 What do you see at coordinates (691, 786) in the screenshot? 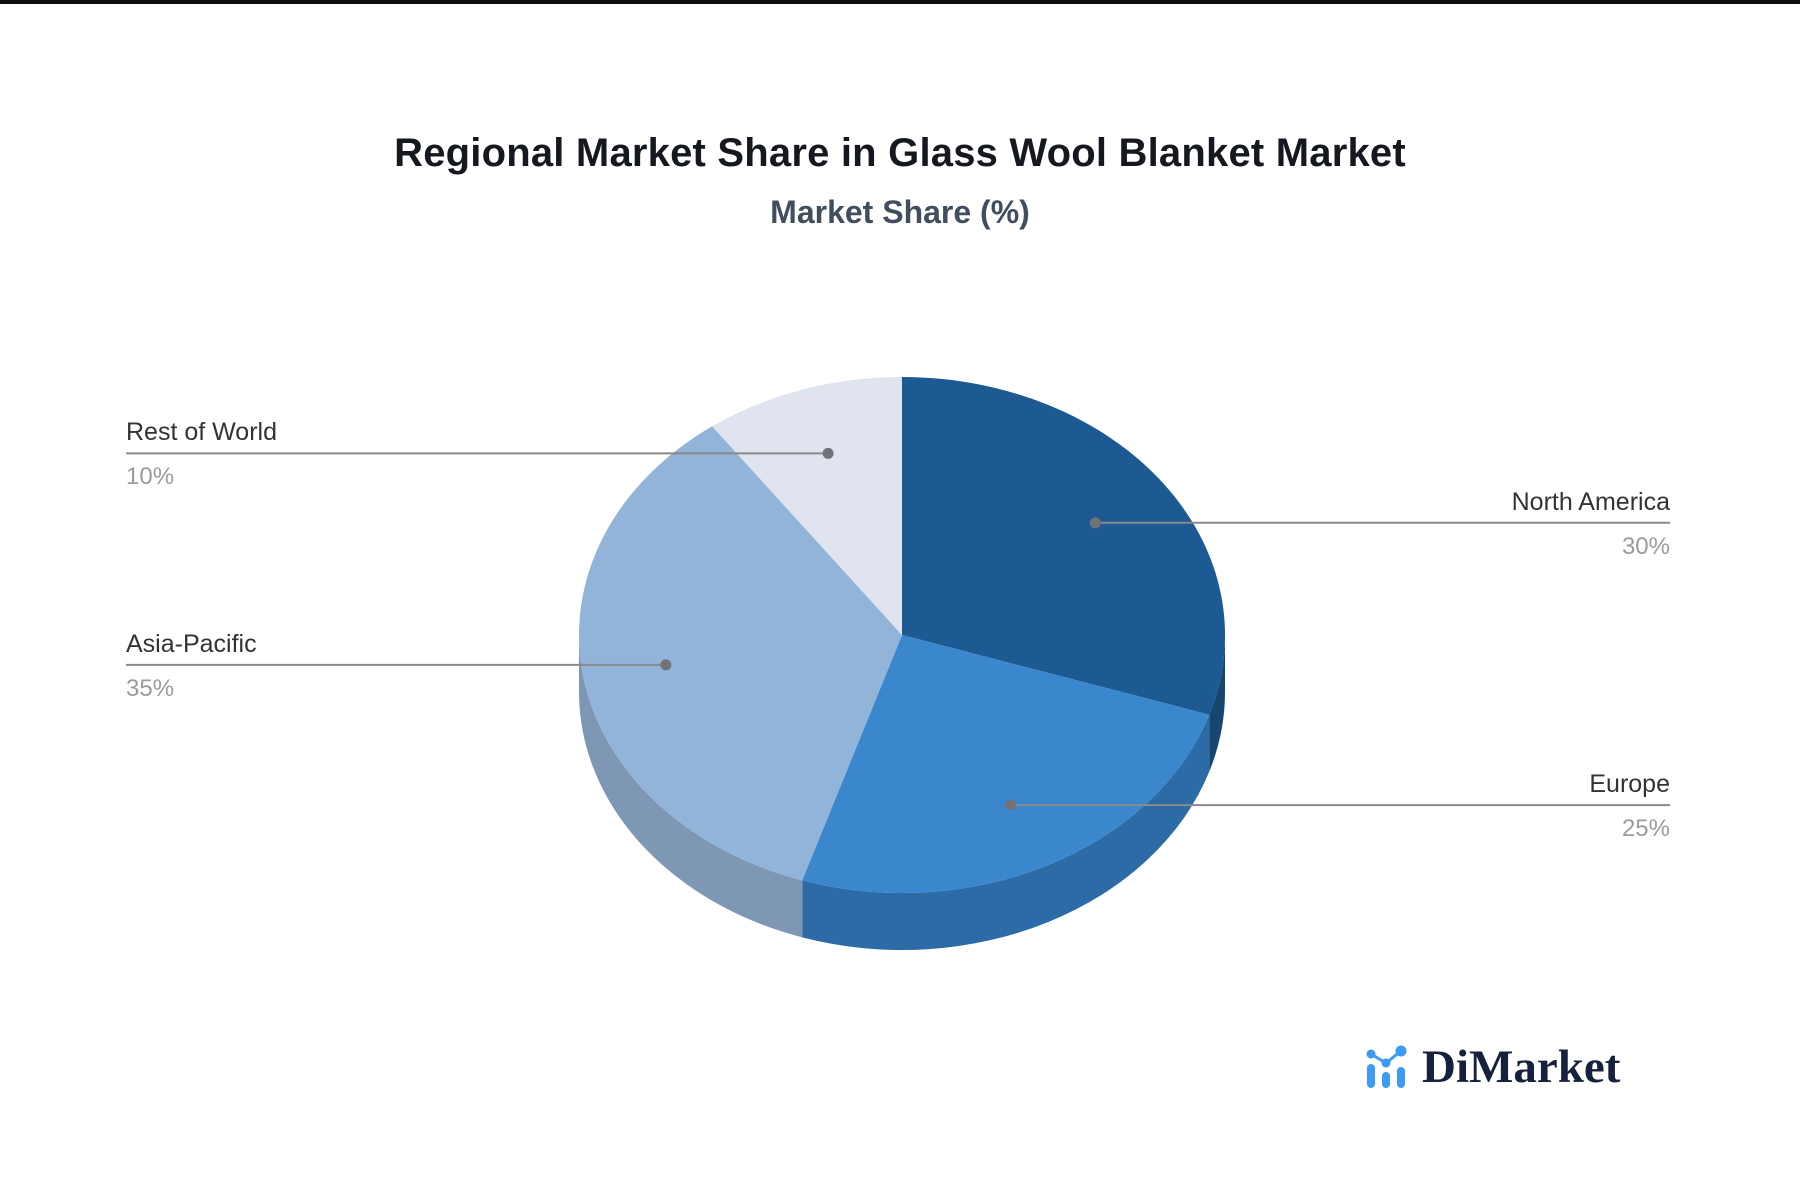
I see `pie-slice-side-asia-pacific` at bounding box center [691, 786].